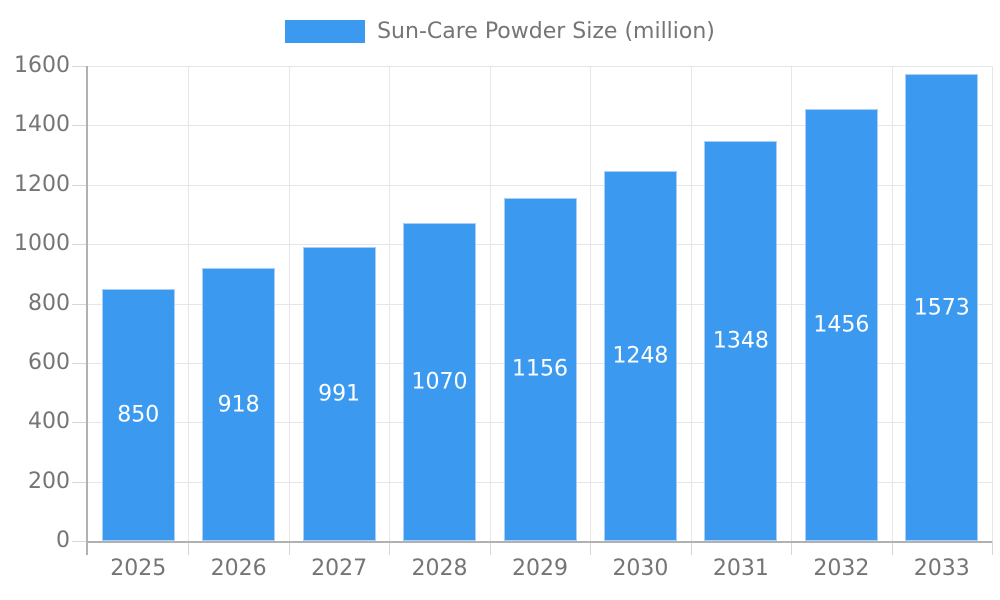  What do you see at coordinates (138, 568) in the screenshot?
I see `x-axis-label: 2025` at bounding box center [138, 568].